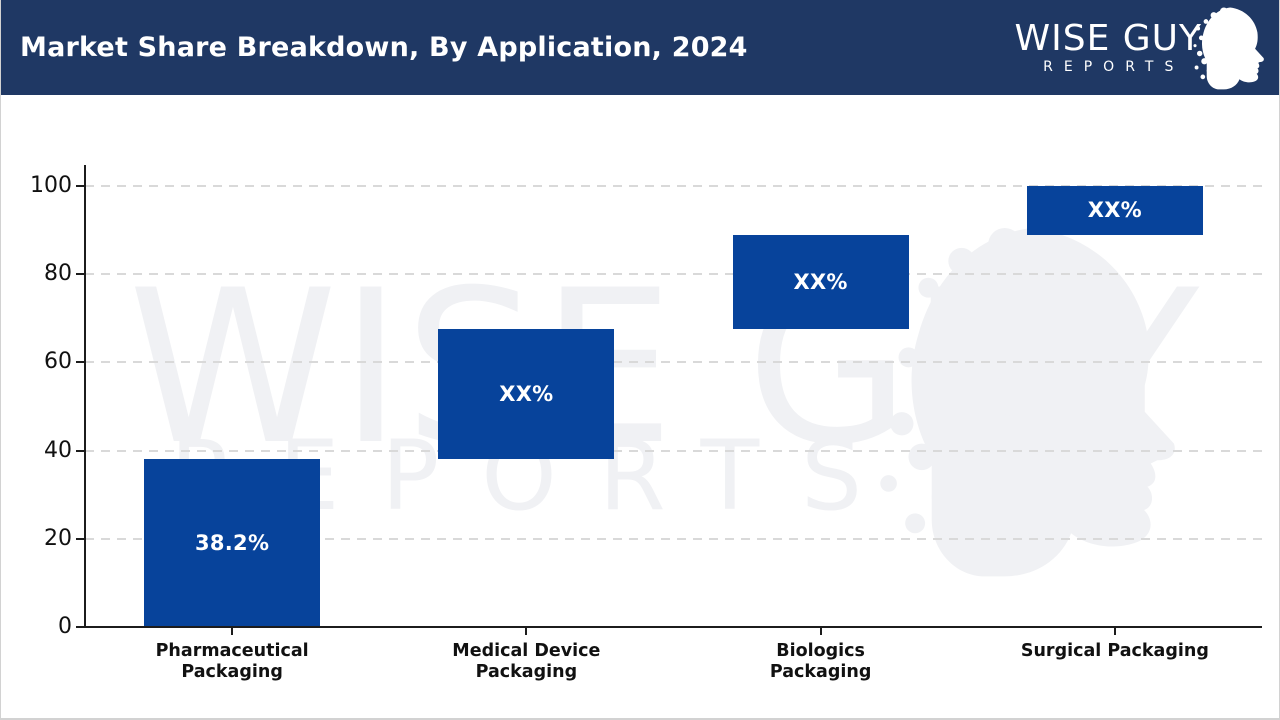 Image resolution: width=1280 pixels, height=720 pixels. I want to click on y-tick-label: 100, so click(51, 185).